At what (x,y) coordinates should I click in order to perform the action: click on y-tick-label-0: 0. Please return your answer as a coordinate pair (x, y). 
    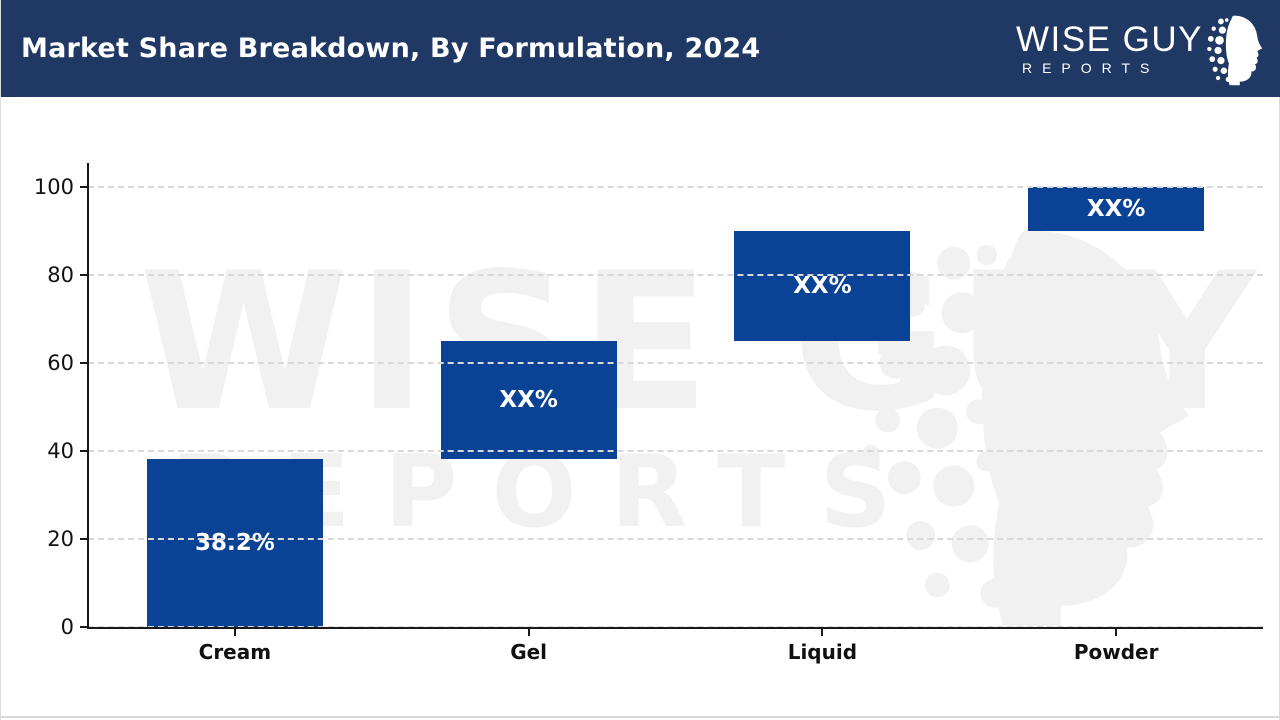
    Looking at the image, I should click on (67, 627).